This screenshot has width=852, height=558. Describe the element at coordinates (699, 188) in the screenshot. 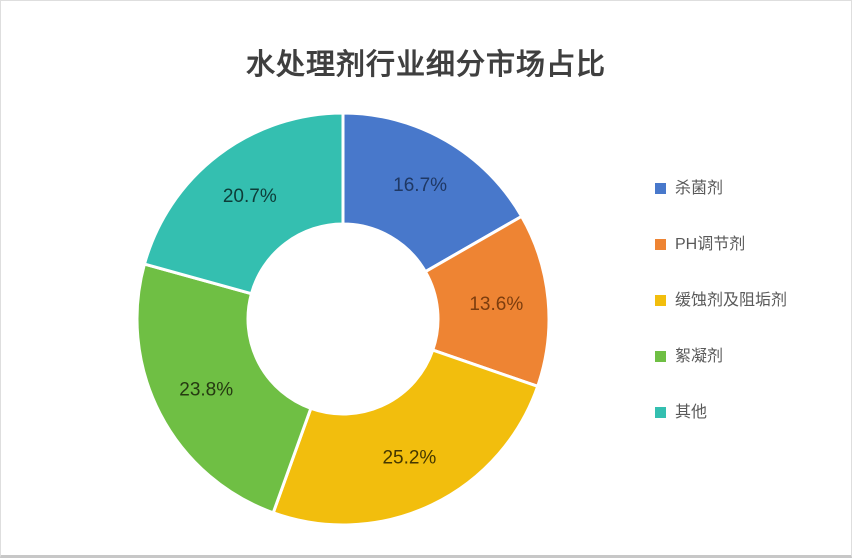

I see `legend-label: 杀菌剂` at that location.